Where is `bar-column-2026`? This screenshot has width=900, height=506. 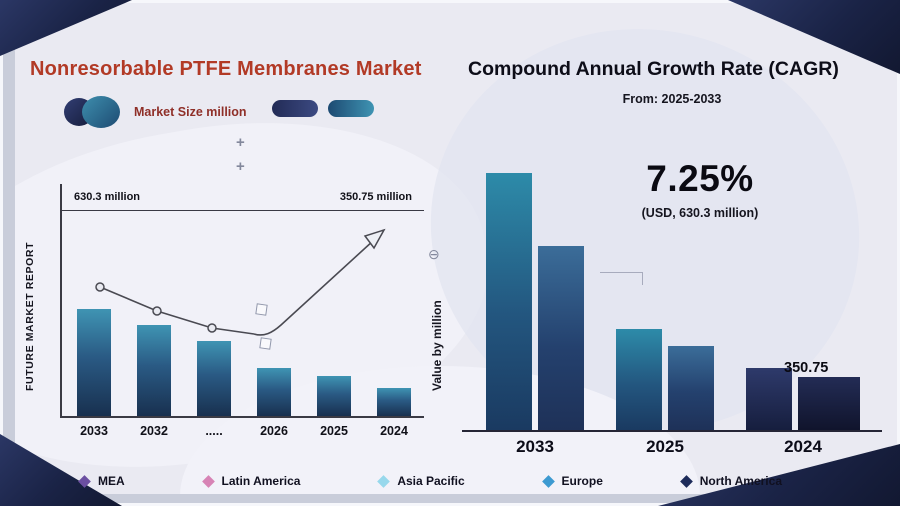 bar-column-2026 is located at coordinates (274, 392).